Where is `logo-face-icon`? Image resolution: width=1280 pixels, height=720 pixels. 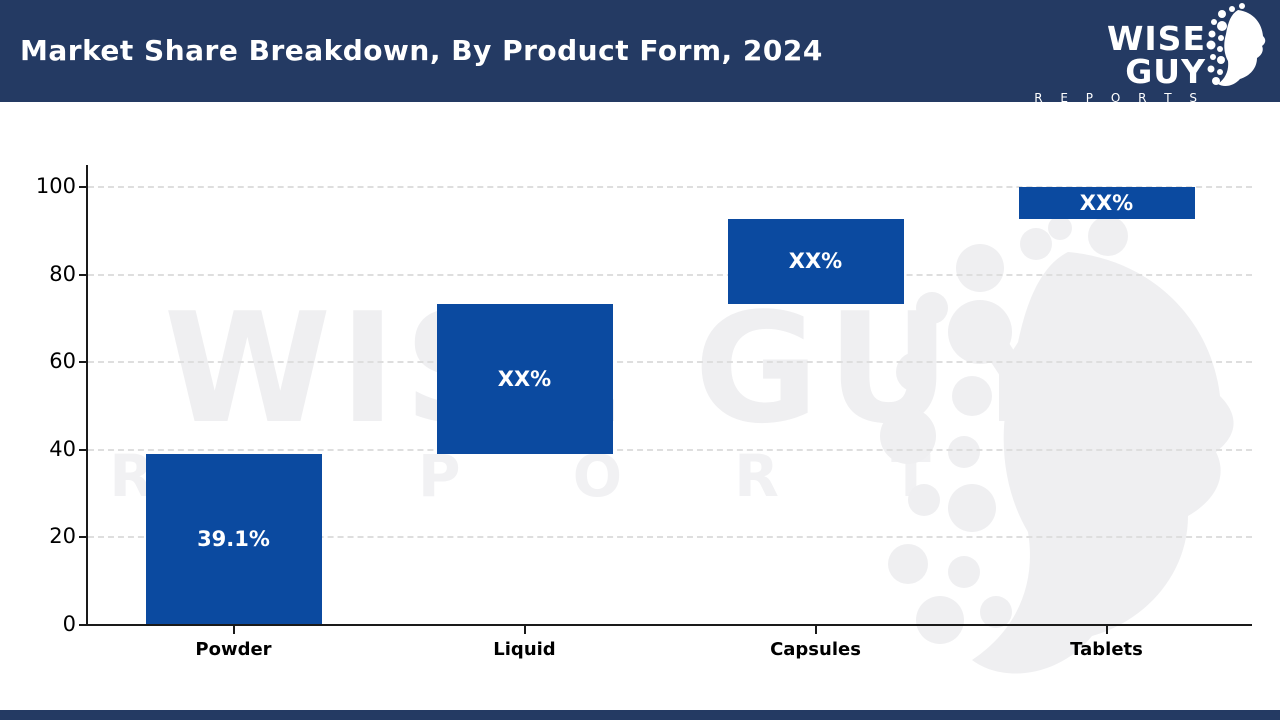 logo-face-icon is located at coordinates (1236, 45).